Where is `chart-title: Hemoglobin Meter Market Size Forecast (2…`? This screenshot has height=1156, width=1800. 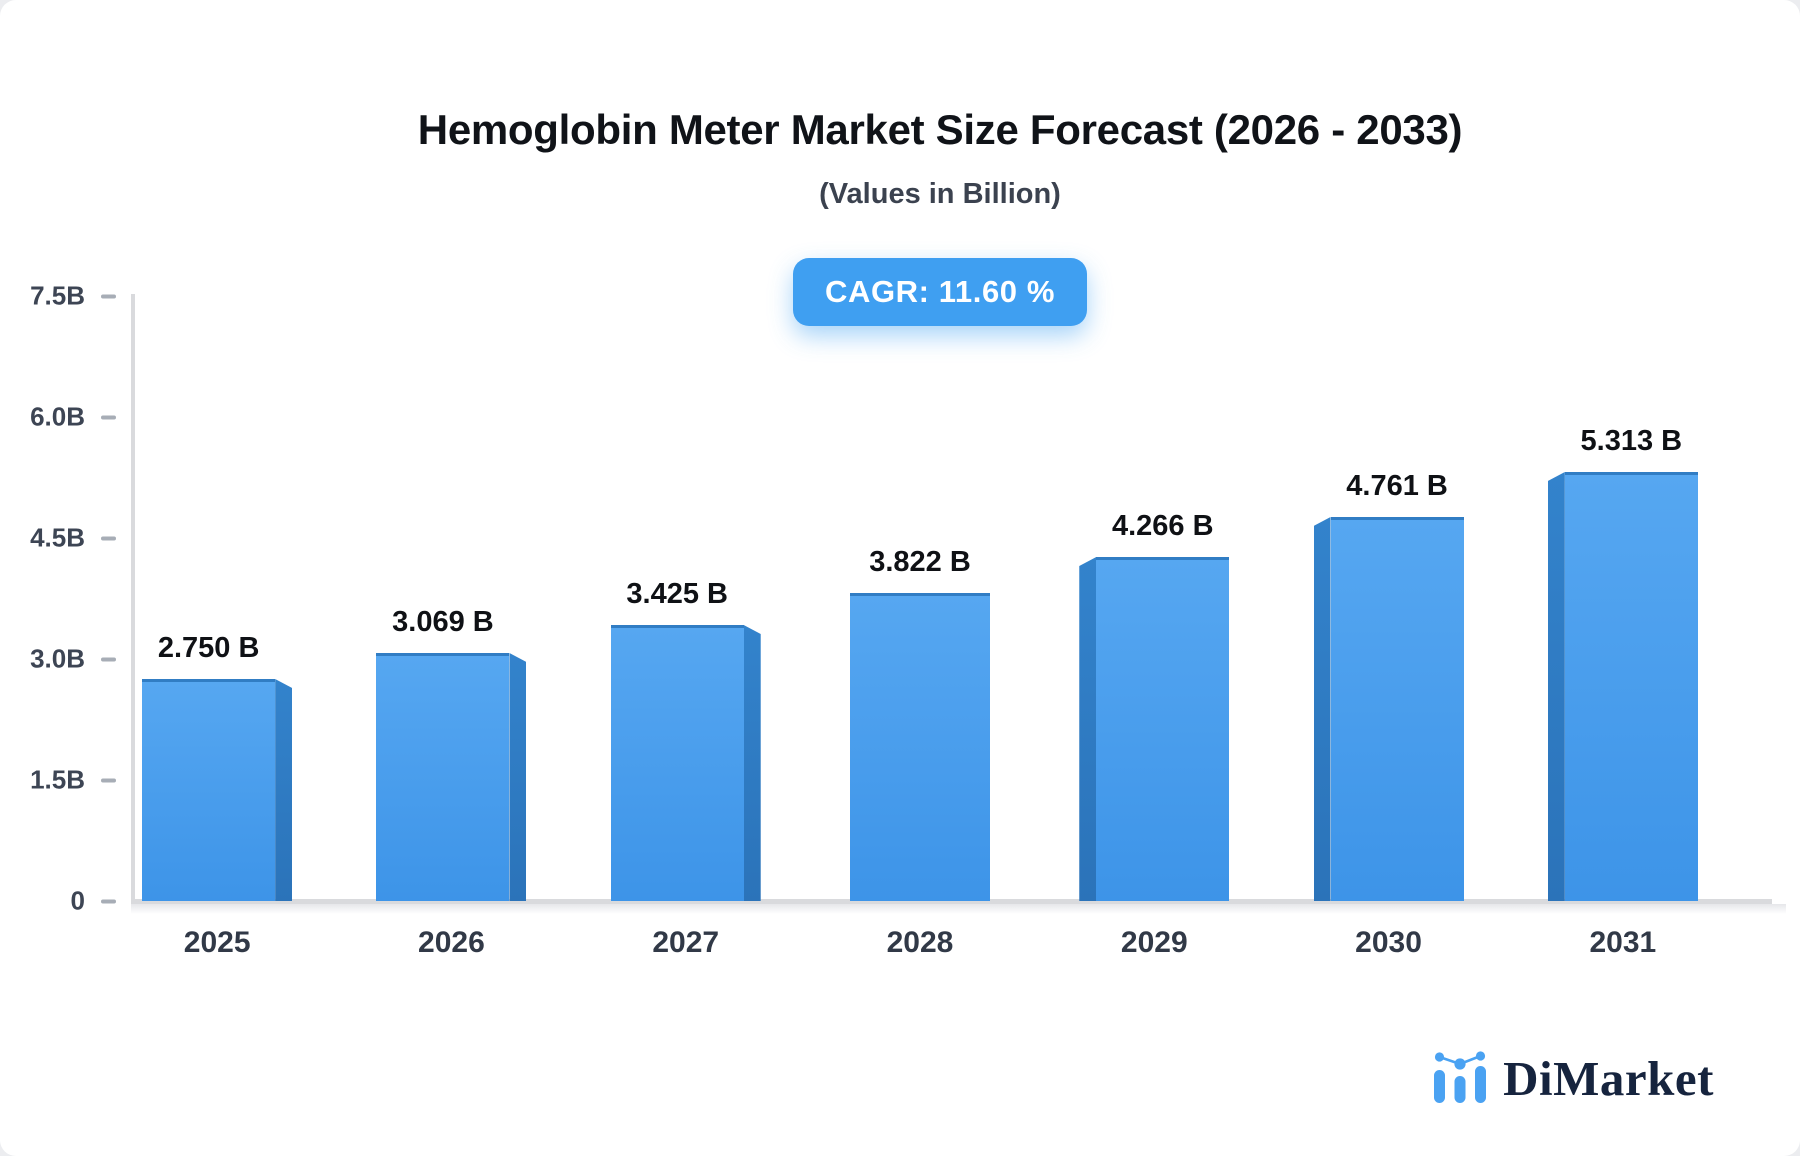
chart-title: Hemoglobin Meter Market Size Forecast (2… is located at coordinates (940, 129).